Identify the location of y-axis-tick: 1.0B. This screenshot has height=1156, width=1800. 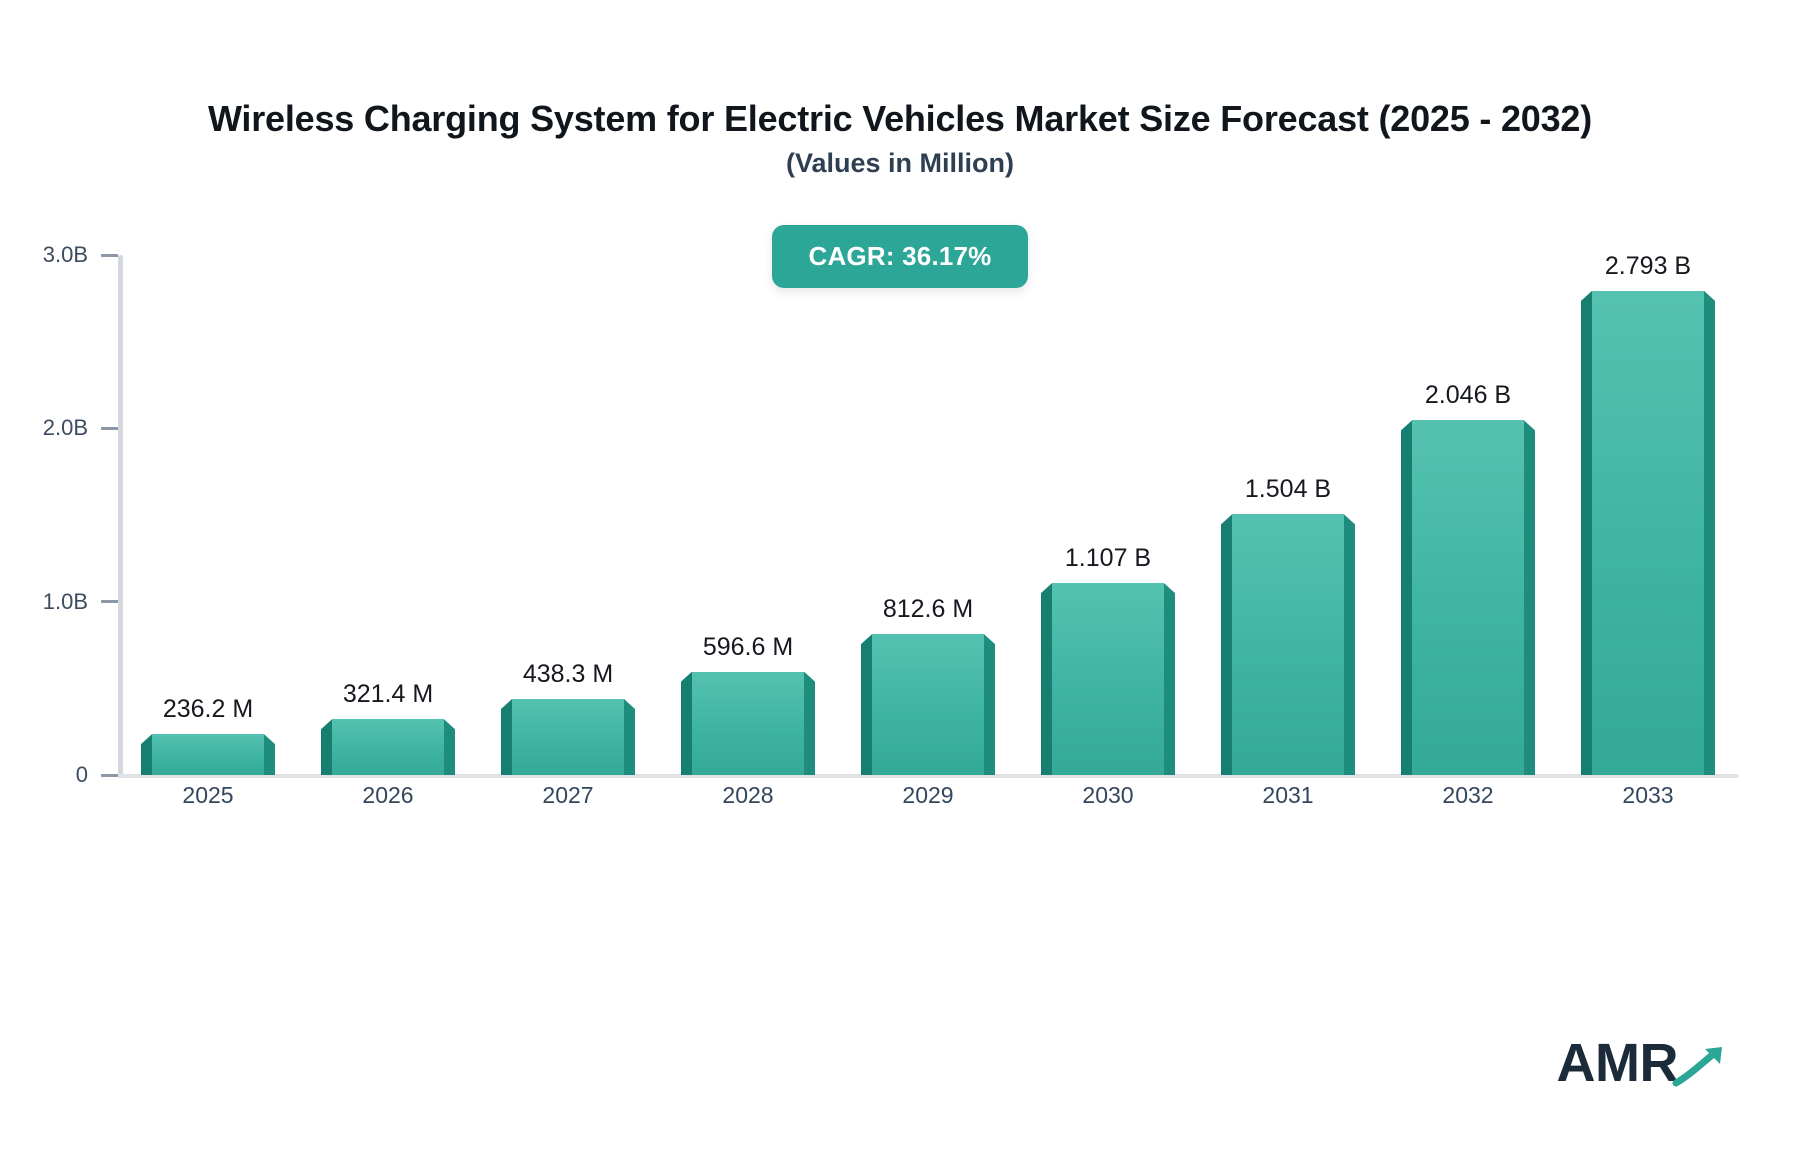
(80, 602).